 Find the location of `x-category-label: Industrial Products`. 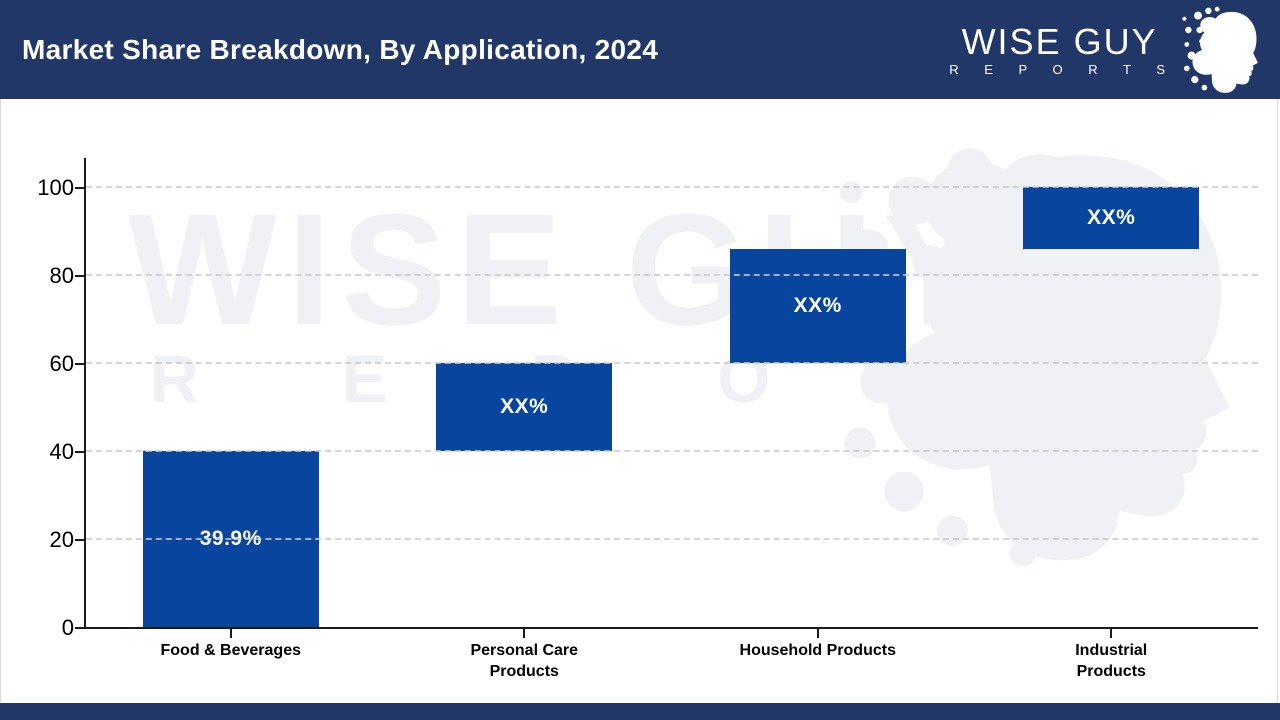

x-category-label: Industrial Products is located at coordinates (1111, 661).